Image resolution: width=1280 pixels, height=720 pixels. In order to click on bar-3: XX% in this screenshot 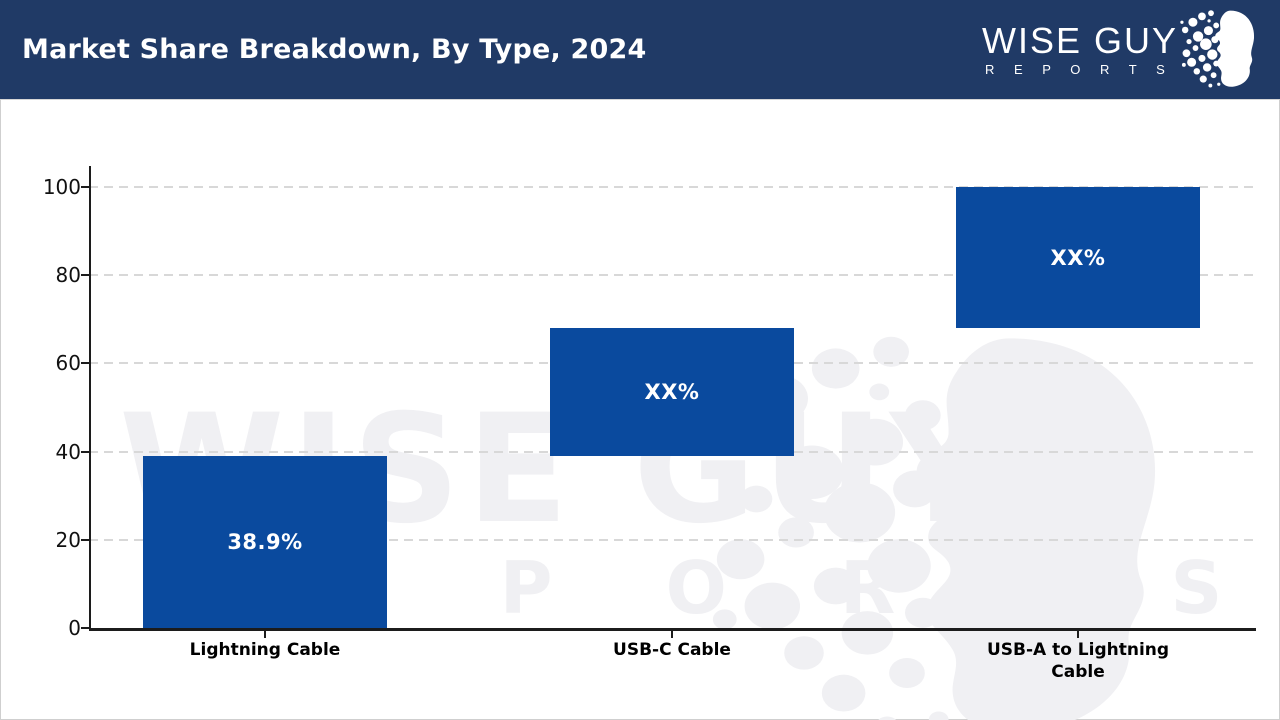, I will do `click(1078, 258)`.